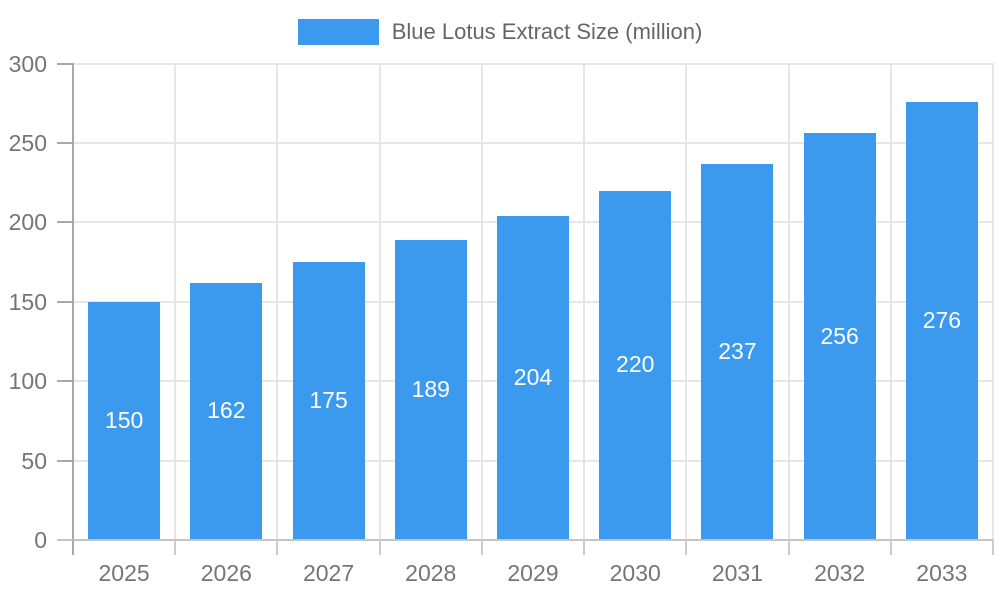 This screenshot has width=1000, height=600. I want to click on x-tick-label: 2029, so click(533, 573).